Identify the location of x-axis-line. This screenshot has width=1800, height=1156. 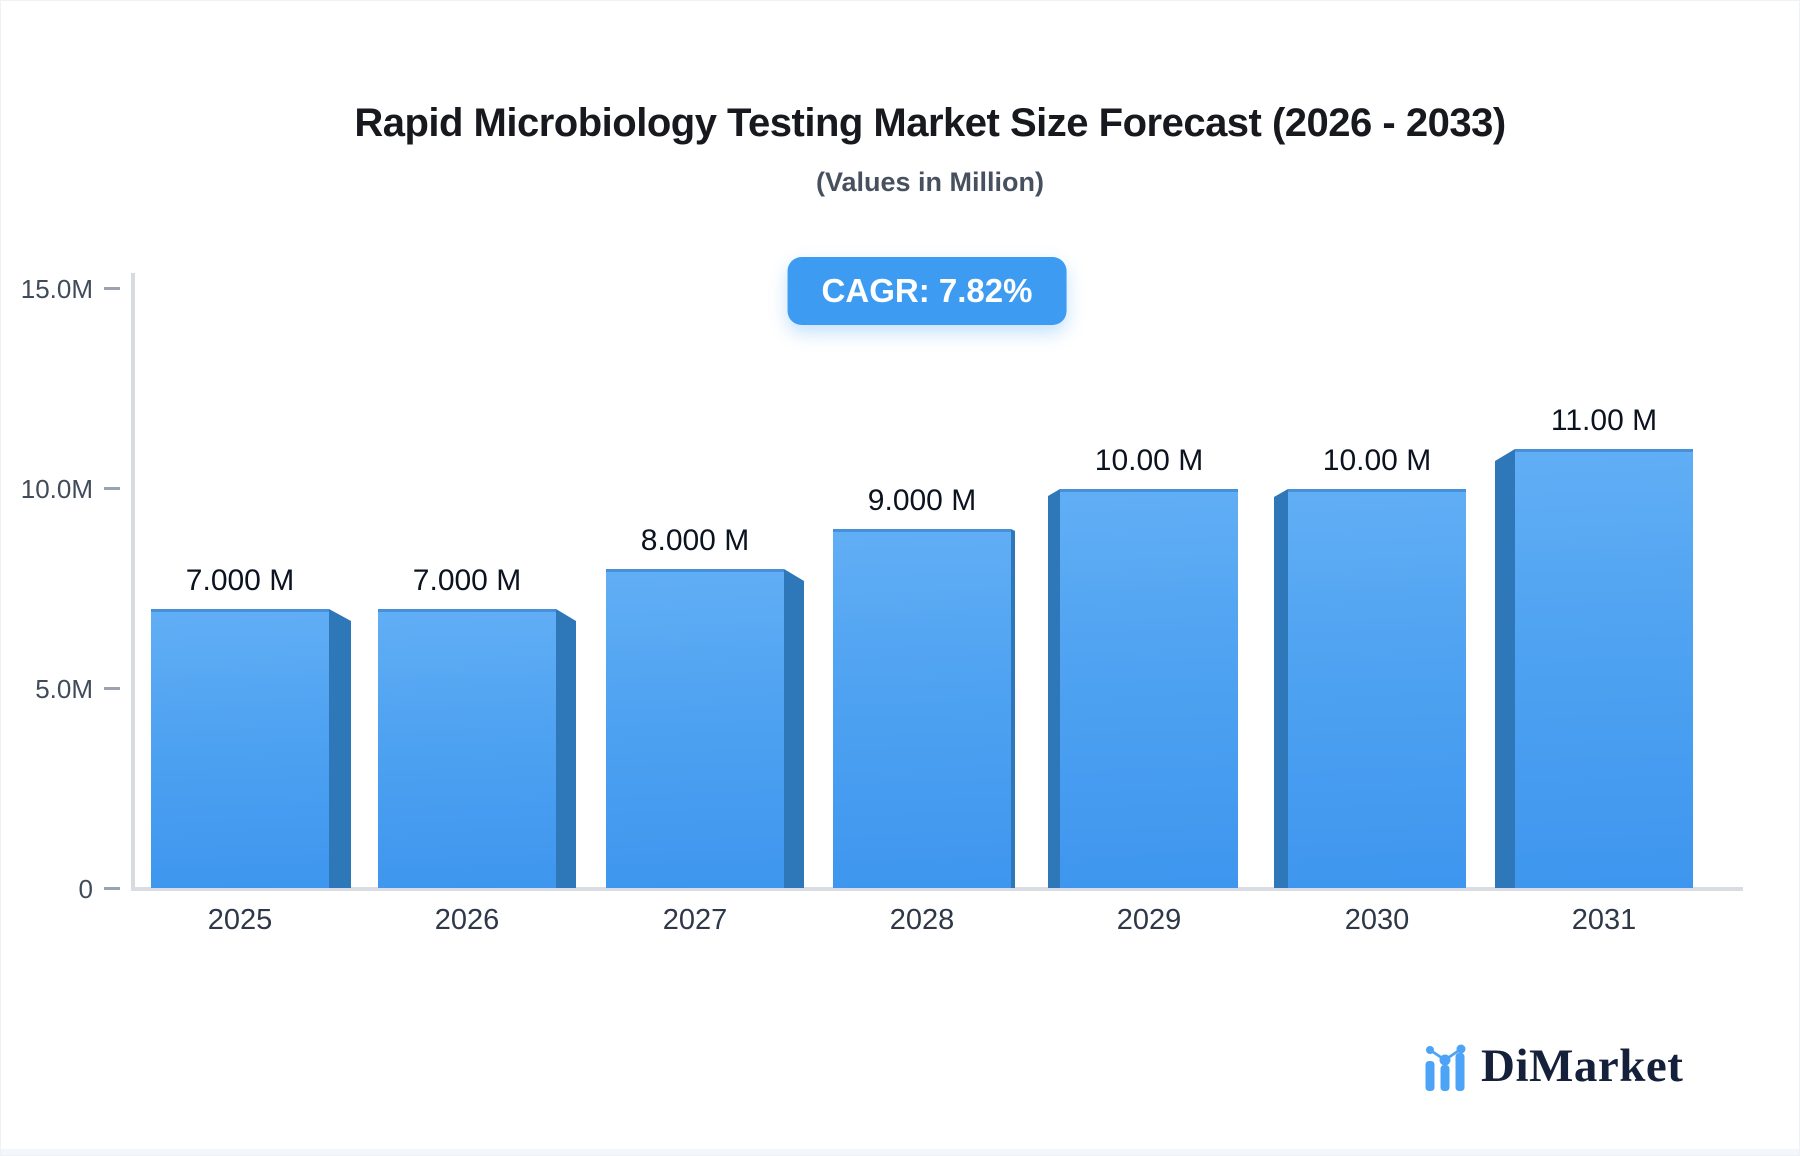
(937, 889).